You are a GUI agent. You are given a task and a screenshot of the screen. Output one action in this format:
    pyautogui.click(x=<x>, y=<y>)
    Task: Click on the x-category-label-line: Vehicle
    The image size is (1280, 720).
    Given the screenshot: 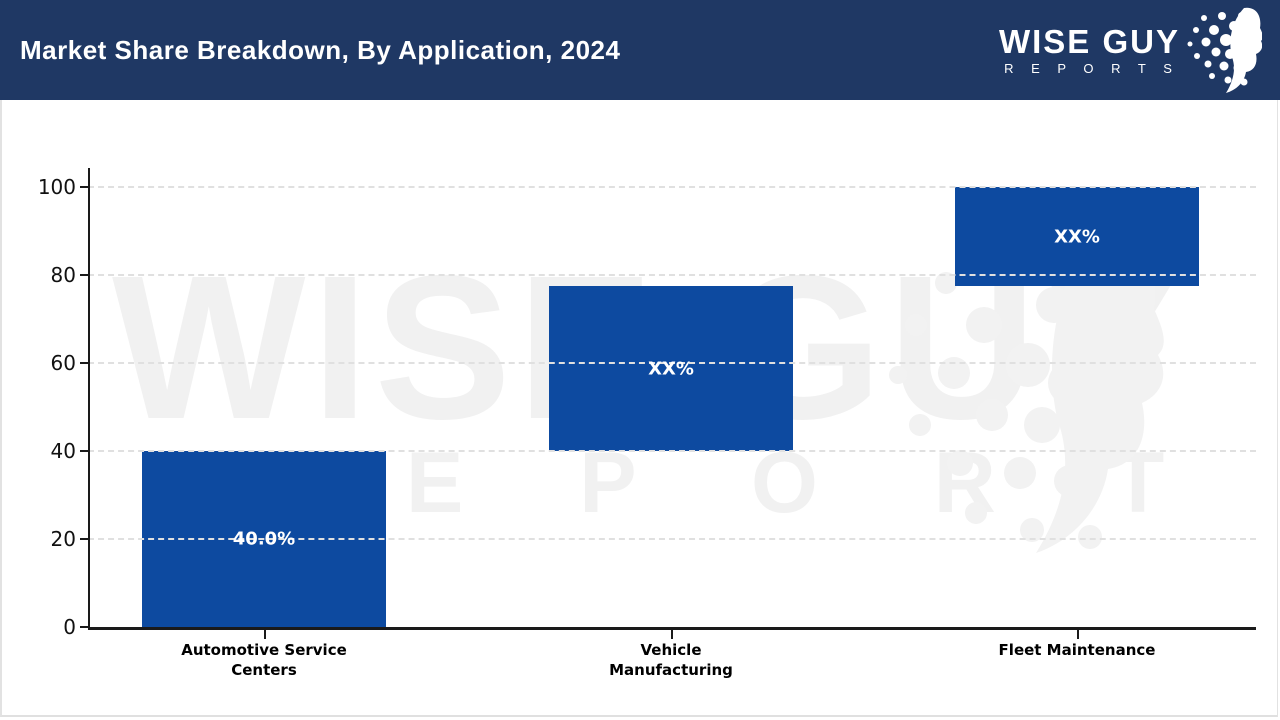 What is the action you would take?
    pyautogui.click(x=671, y=650)
    